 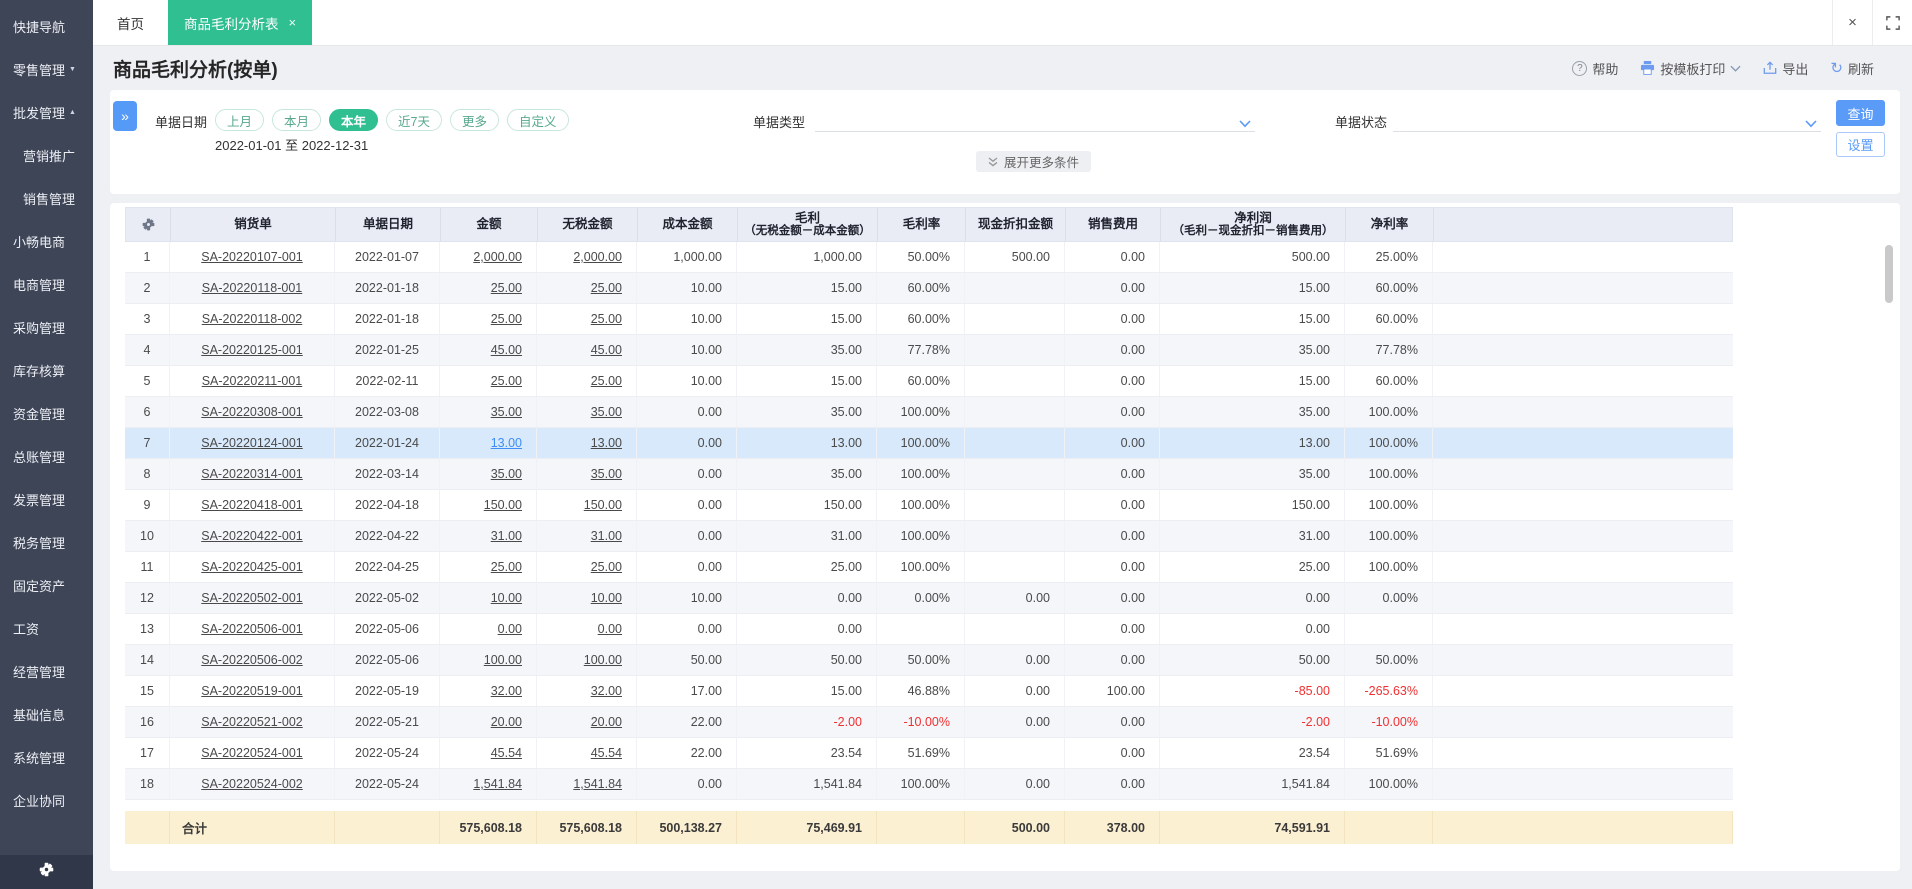 What do you see at coordinates (252, 753) in the screenshot?
I see `order-link: SA-20220524-001` at bounding box center [252, 753].